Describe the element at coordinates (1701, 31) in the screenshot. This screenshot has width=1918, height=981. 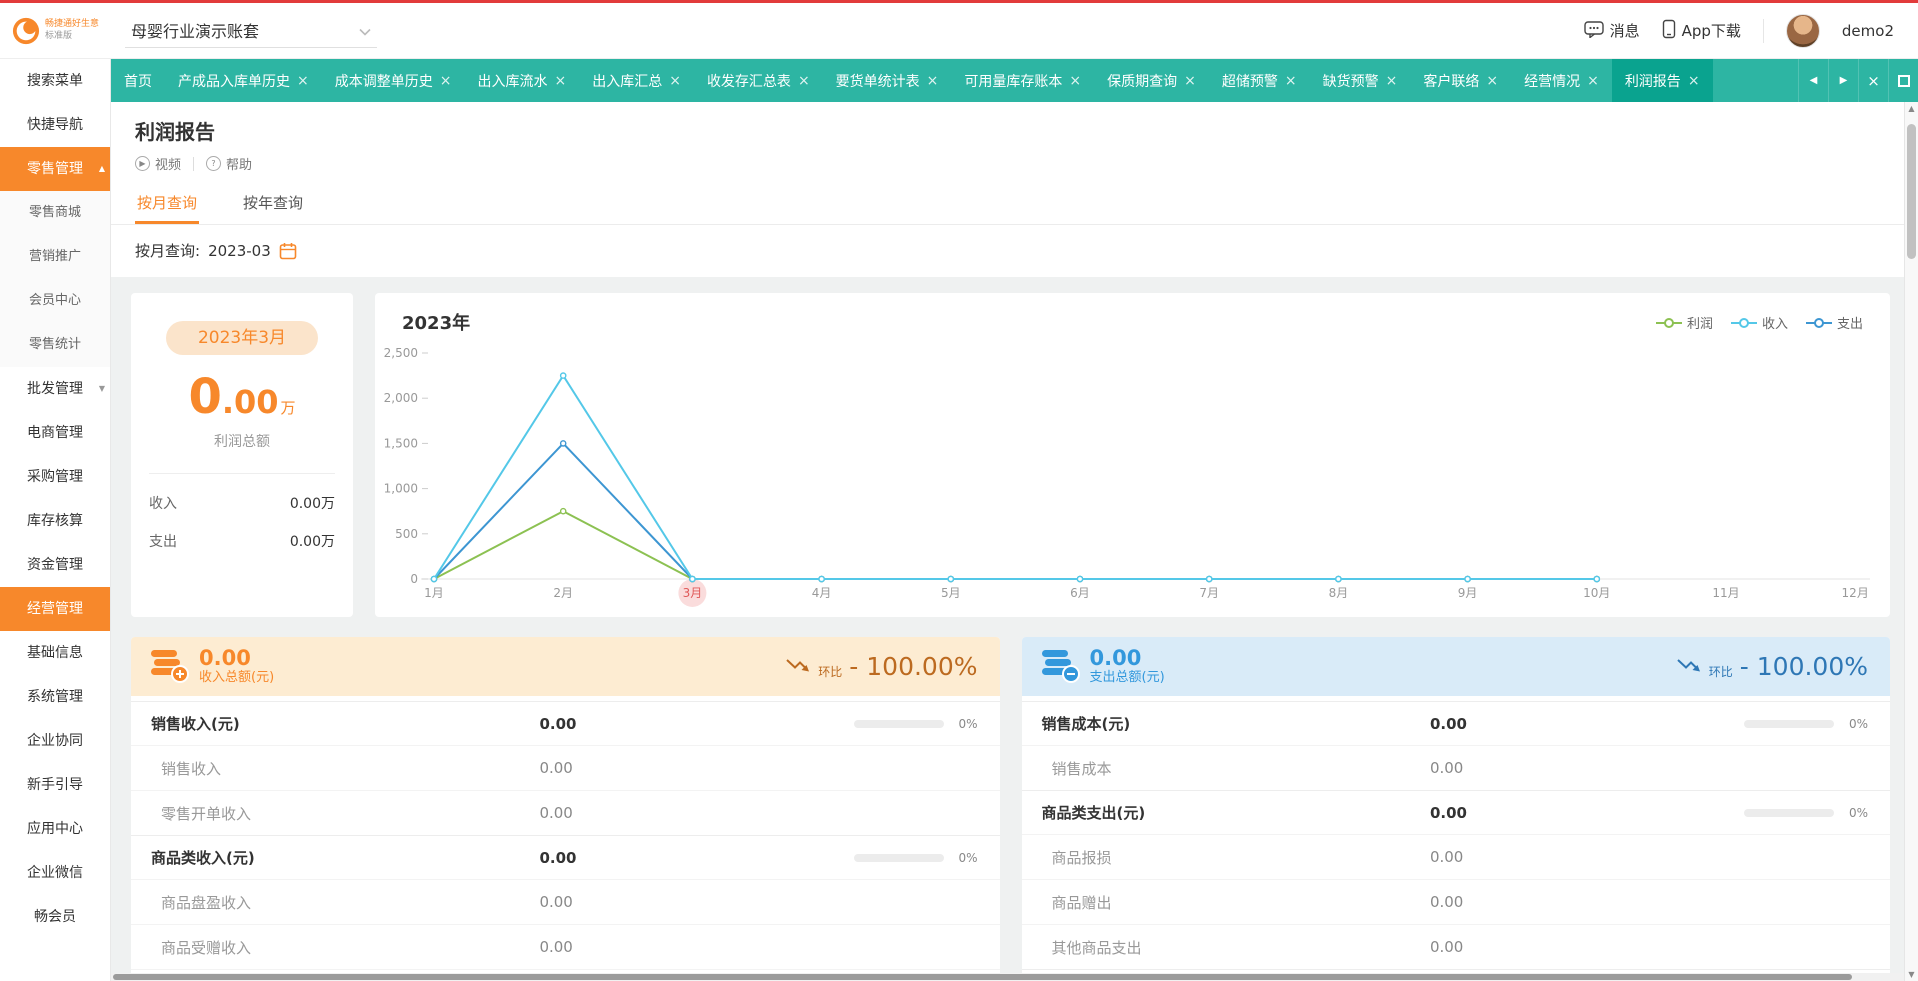
I see `app-download-button: App下载` at that location.